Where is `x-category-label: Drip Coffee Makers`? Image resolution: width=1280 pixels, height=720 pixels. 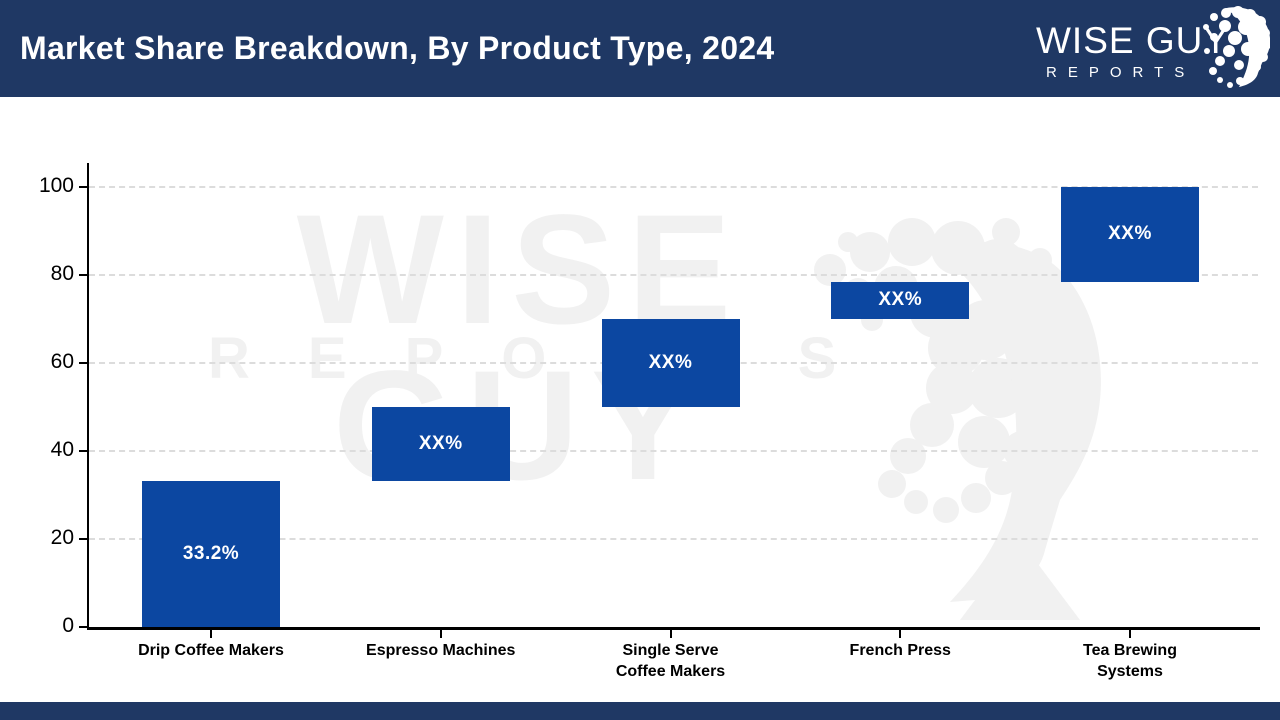 x-category-label: Drip Coffee Makers is located at coordinates (211, 650).